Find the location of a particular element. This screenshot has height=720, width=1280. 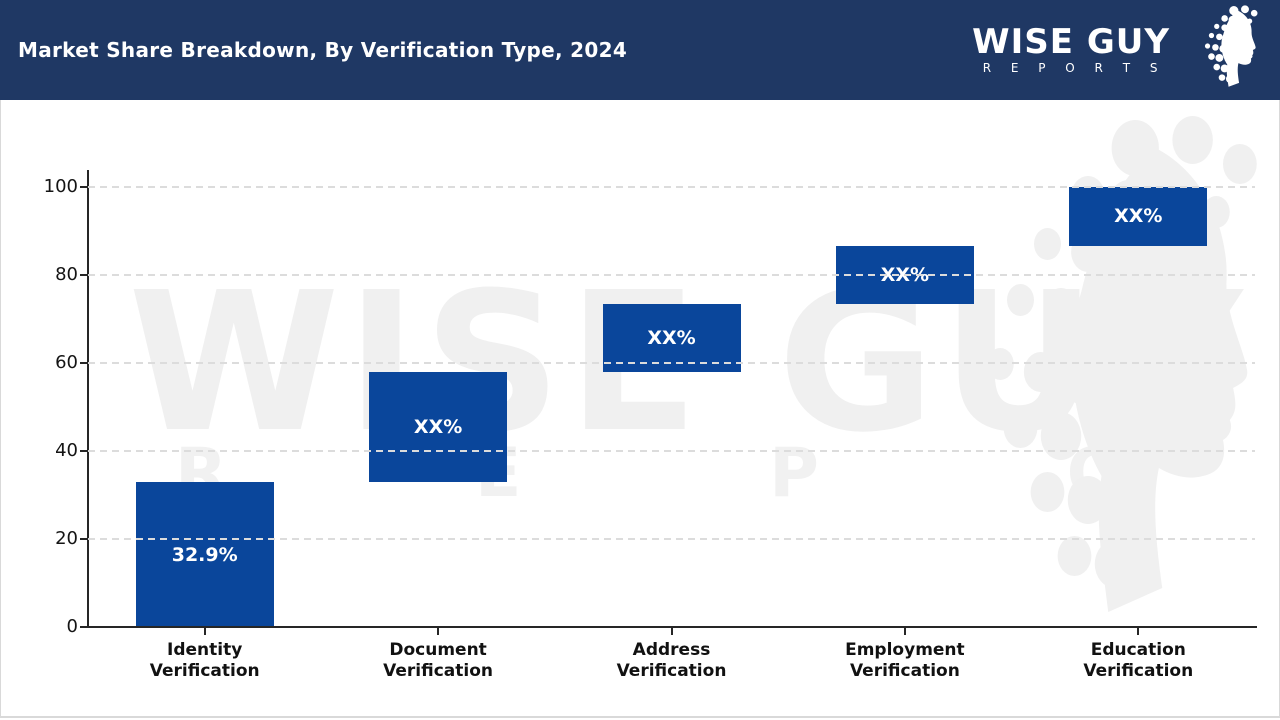

x-category-label: Education Verification is located at coordinates (1138, 660).